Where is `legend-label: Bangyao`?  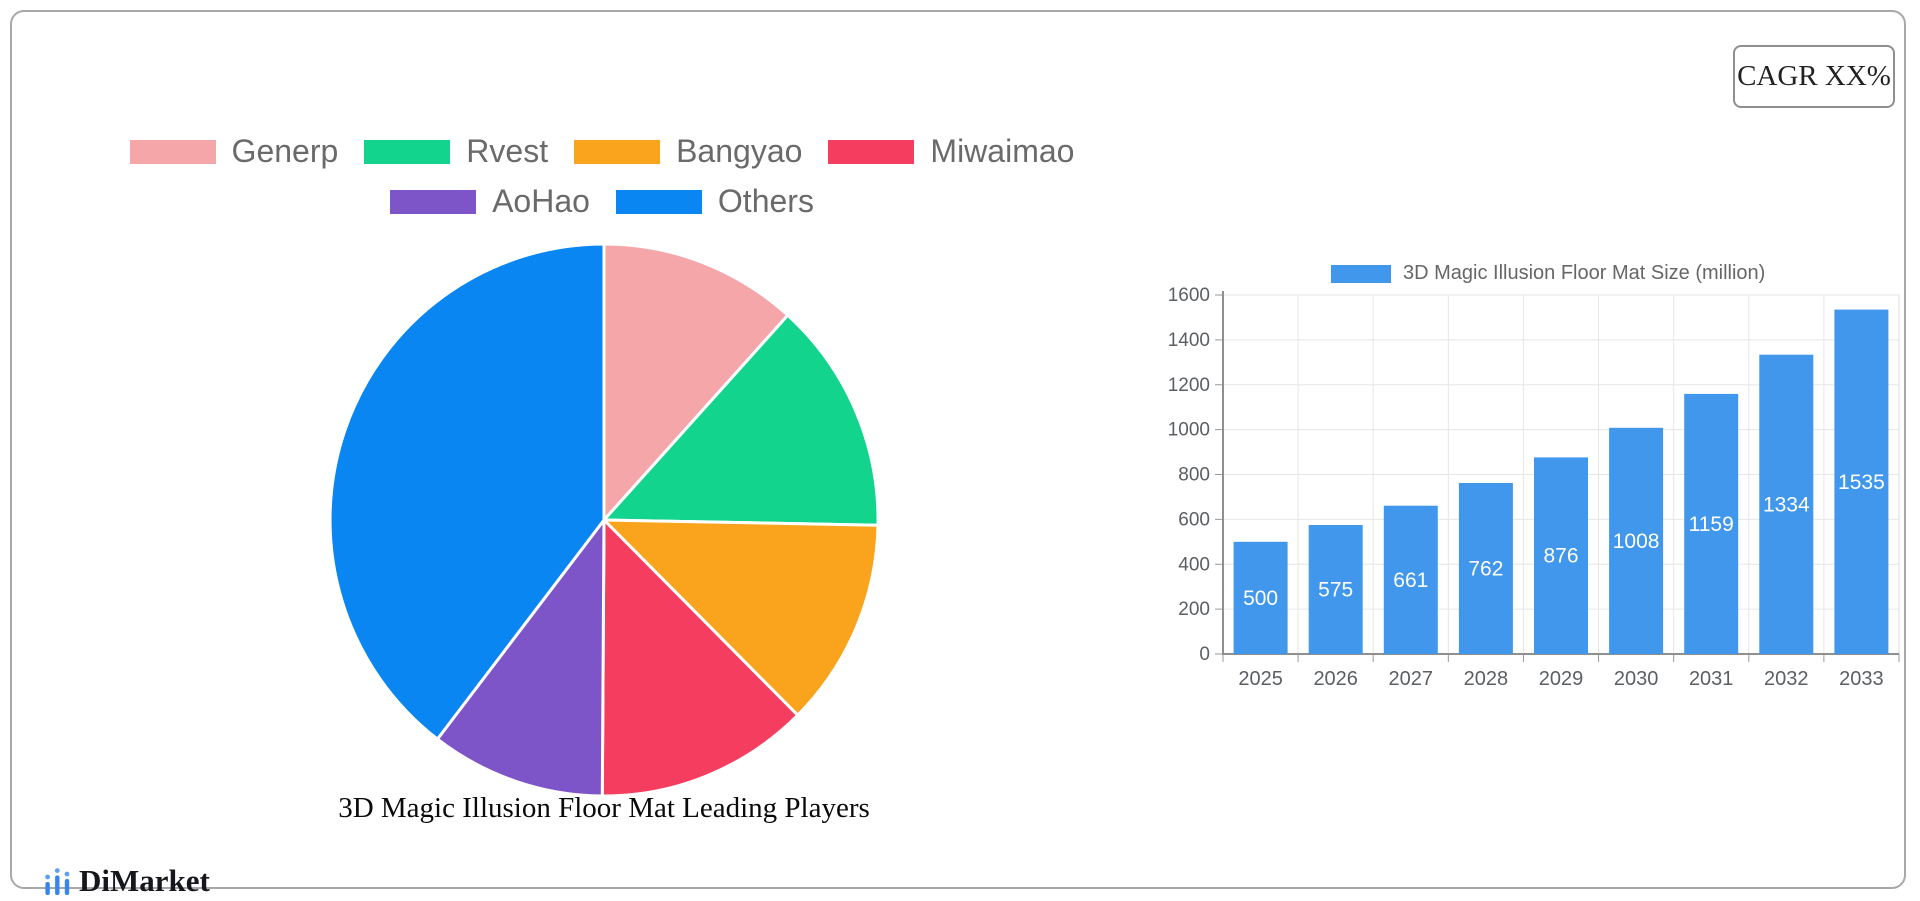 legend-label: Bangyao is located at coordinates (739, 151).